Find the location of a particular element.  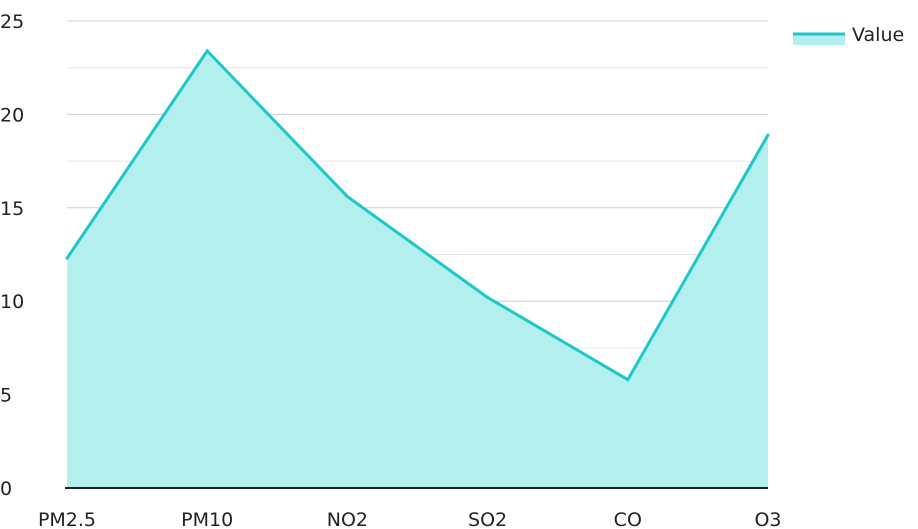

y-tick-label: 20 is located at coordinates (12, 115).